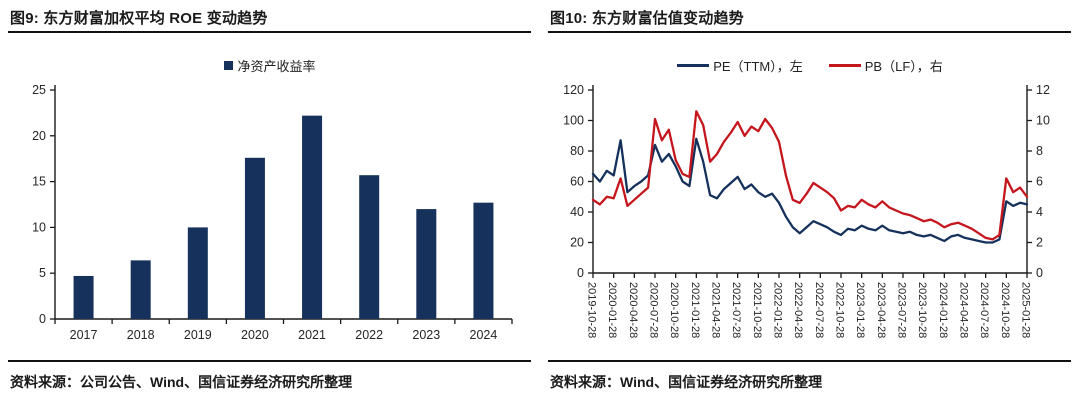  What do you see at coordinates (633, 310) in the screenshot?
I see `x-axis-label: 2020-04-28` at bounding box center [633, 310].